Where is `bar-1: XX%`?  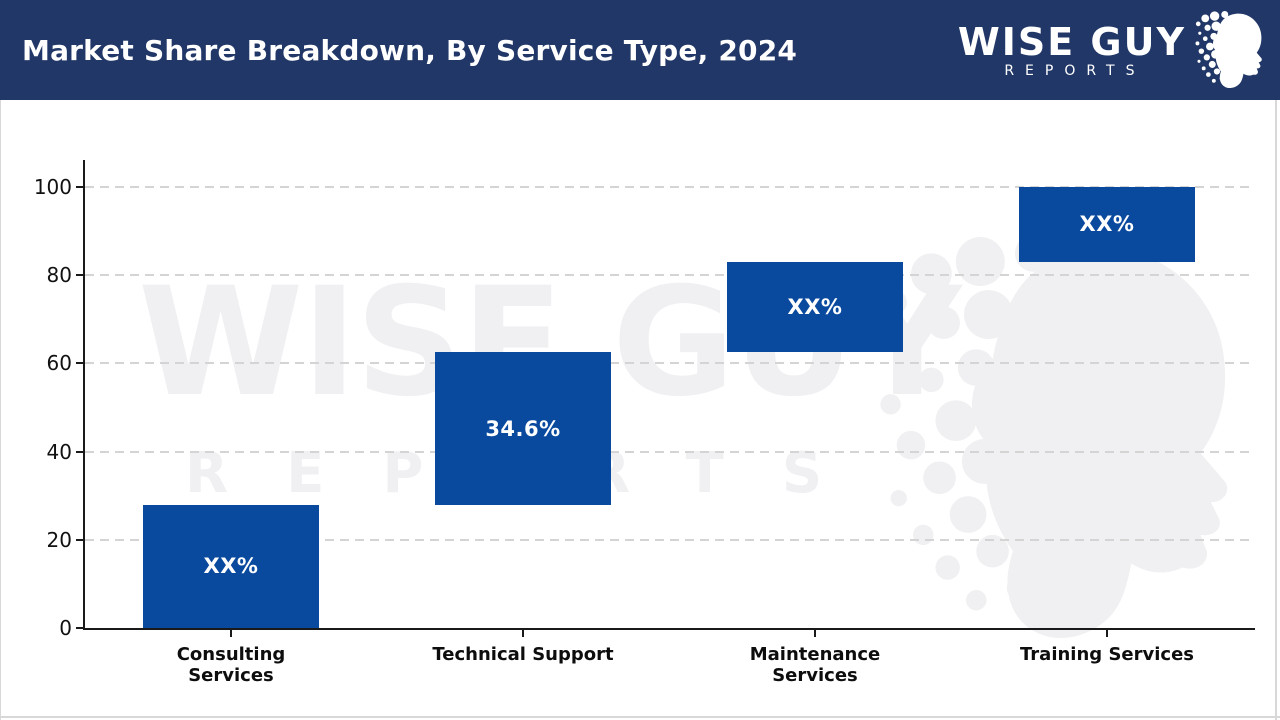
bar-1: XX% is located at coordinates (231, 566).